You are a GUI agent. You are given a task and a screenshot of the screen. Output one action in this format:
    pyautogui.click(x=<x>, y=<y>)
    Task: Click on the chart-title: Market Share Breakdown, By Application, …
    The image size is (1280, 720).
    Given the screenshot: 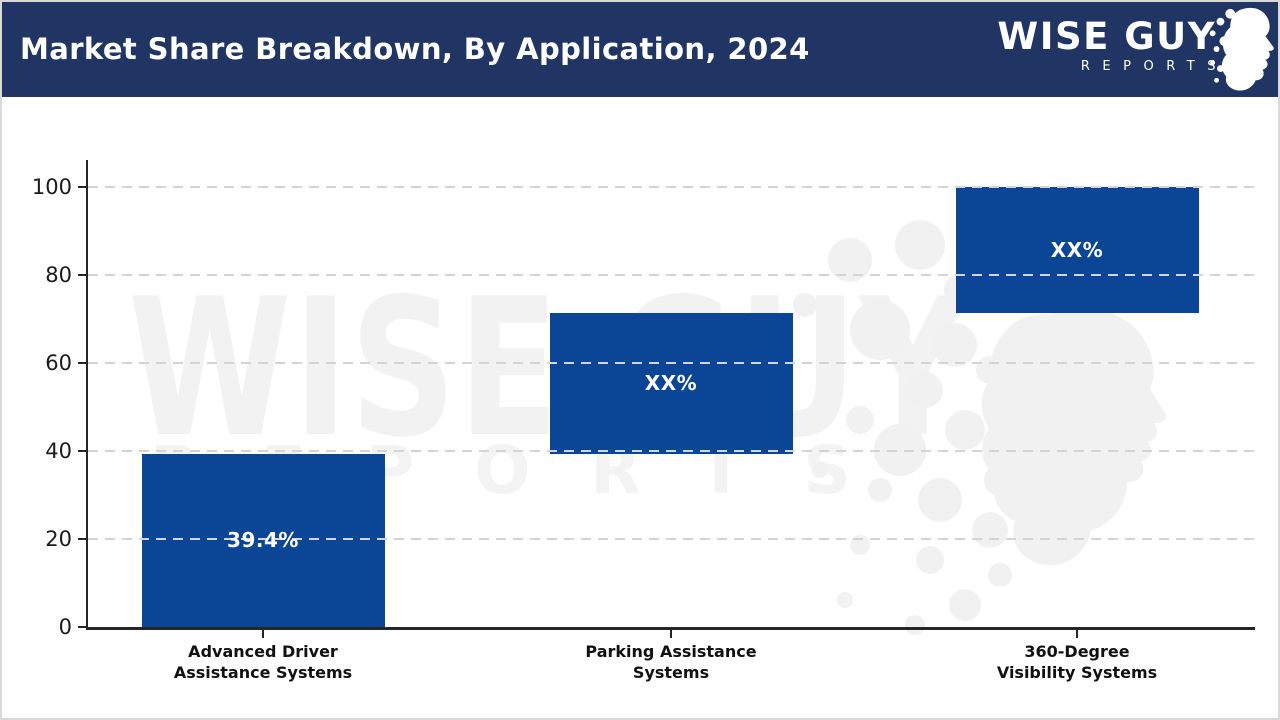 What is the action you would take?
    pyautogui.click(x=415, y=48)
    